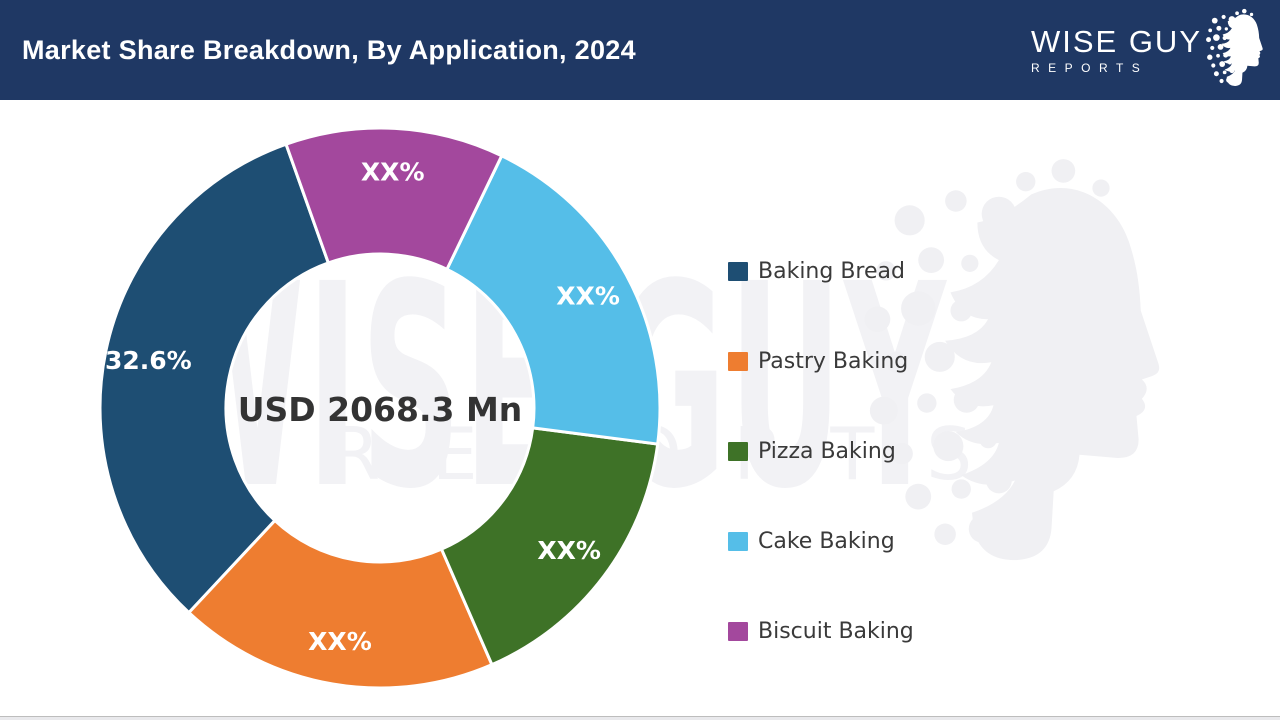 This screenshot has width=1280, height=720. I want to click on segment-value-label: 32.6%, so click(148, 360).